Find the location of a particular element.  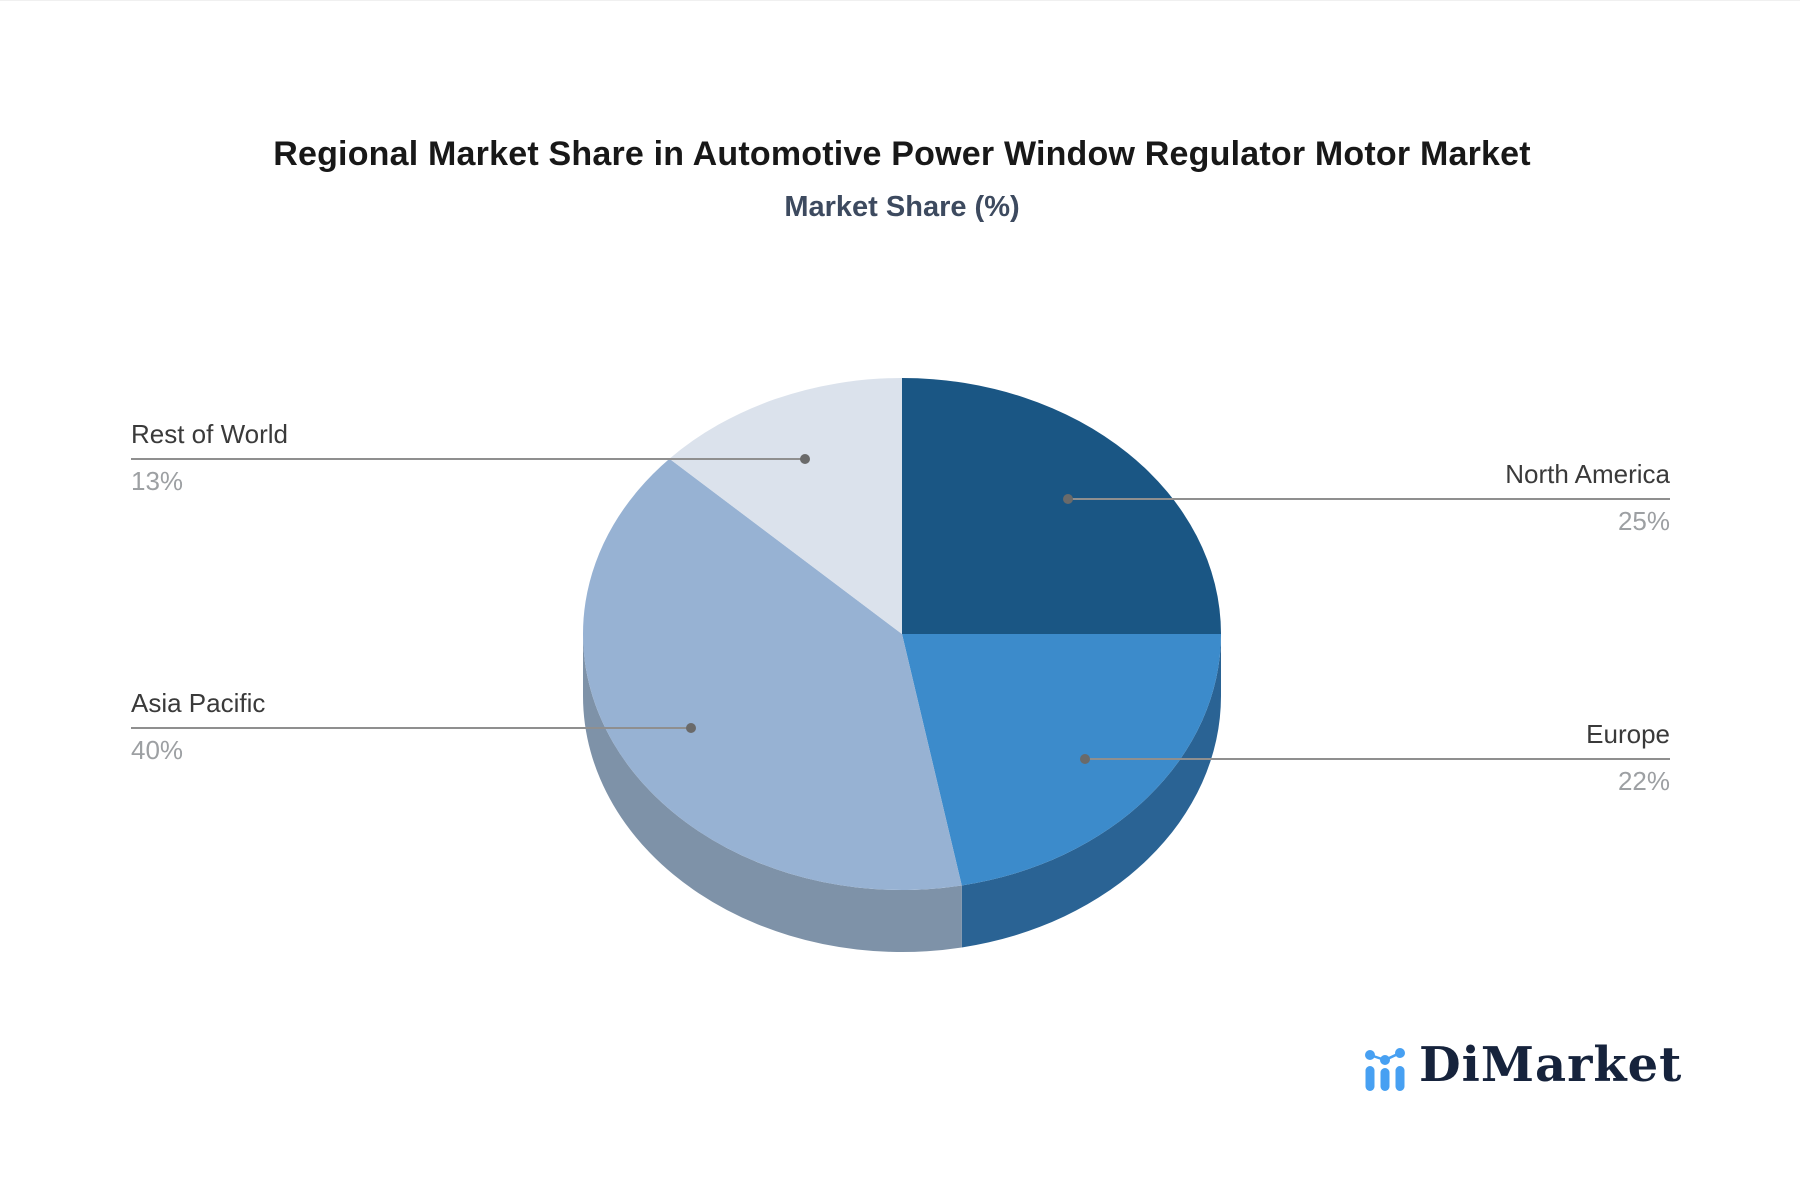

slice-label-asia-pacific: Asia Pacific is located at coordinates (198, 703).